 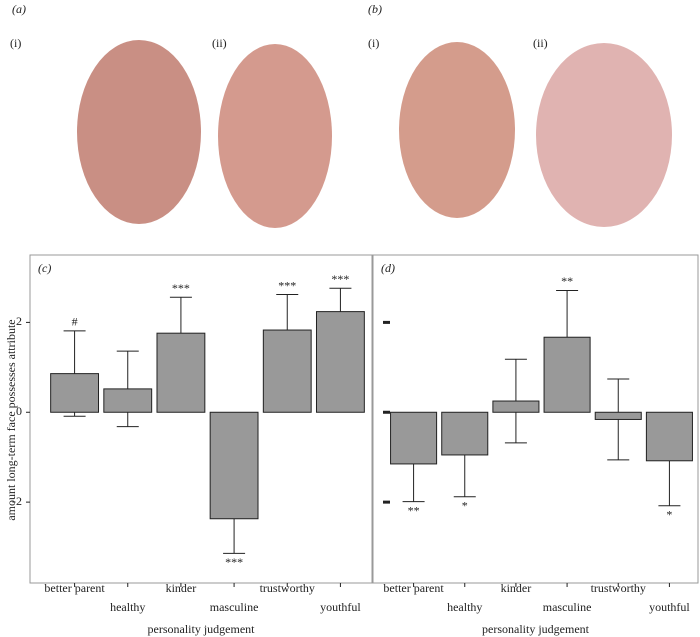 I want to click on y-tick-label: 0, so click(x=19, y=411).